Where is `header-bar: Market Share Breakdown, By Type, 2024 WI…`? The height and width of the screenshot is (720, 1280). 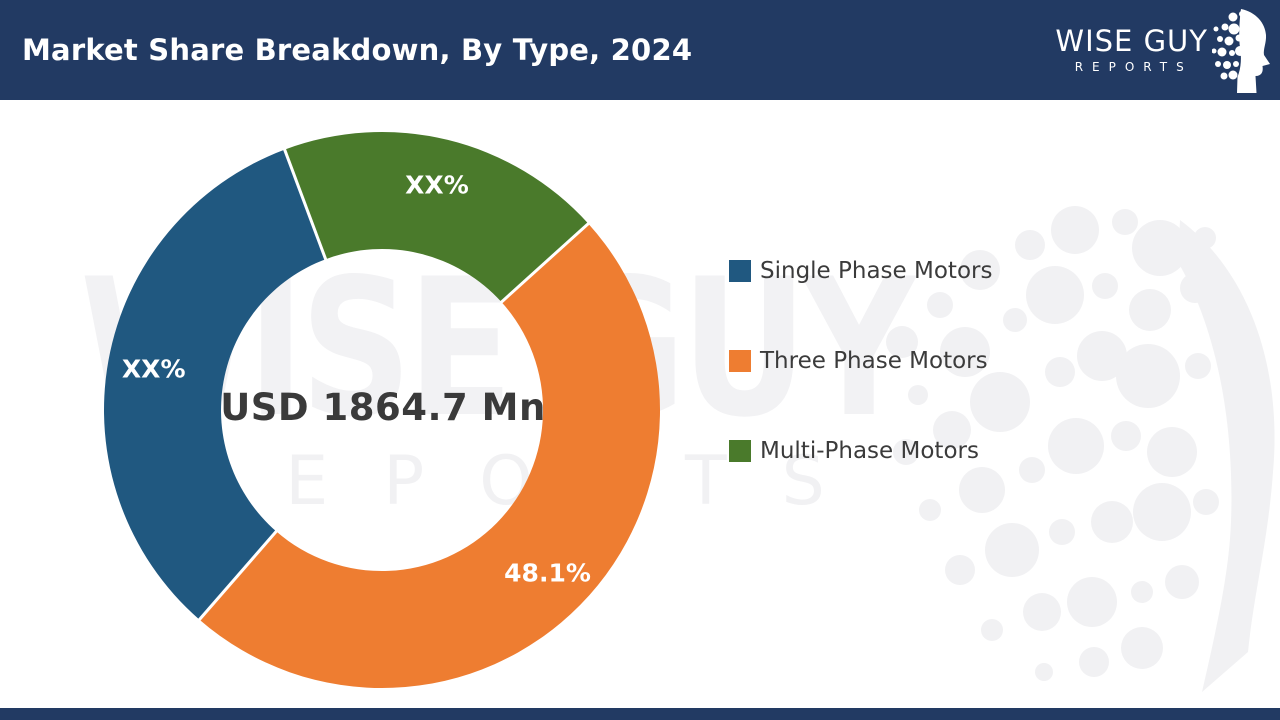 header-bar: Market Share Breakdown, By Type, 2024 WI… is located at coordinates (640, 50).